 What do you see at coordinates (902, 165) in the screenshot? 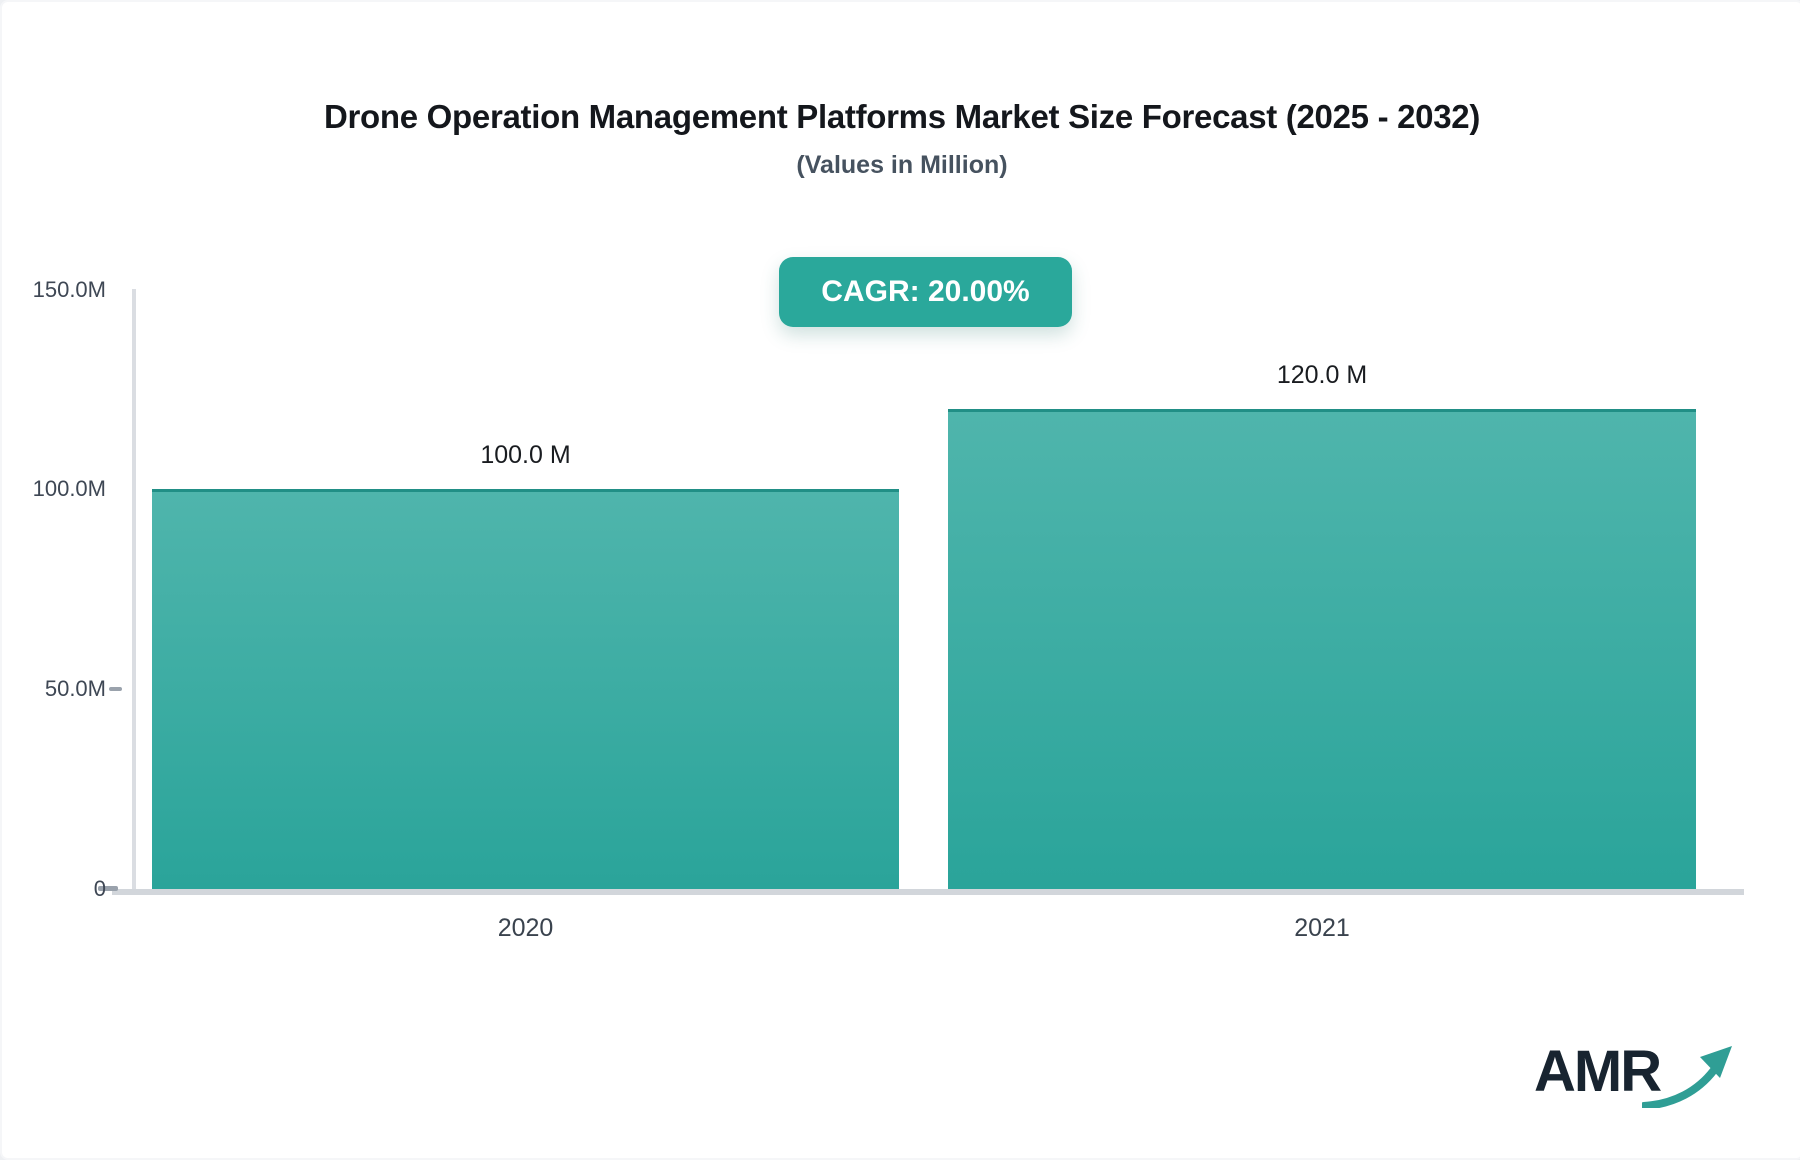
I see `chart-subtitle: (Values in Million)` at bounding box center [902, 165].